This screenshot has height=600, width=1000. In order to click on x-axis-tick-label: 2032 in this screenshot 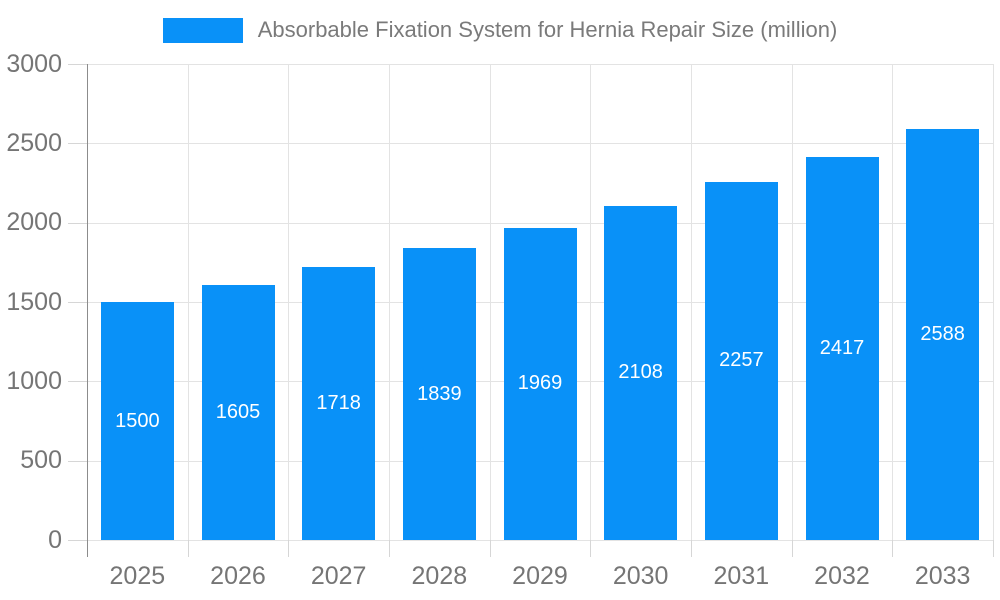, I will do `click(842, 576)`.